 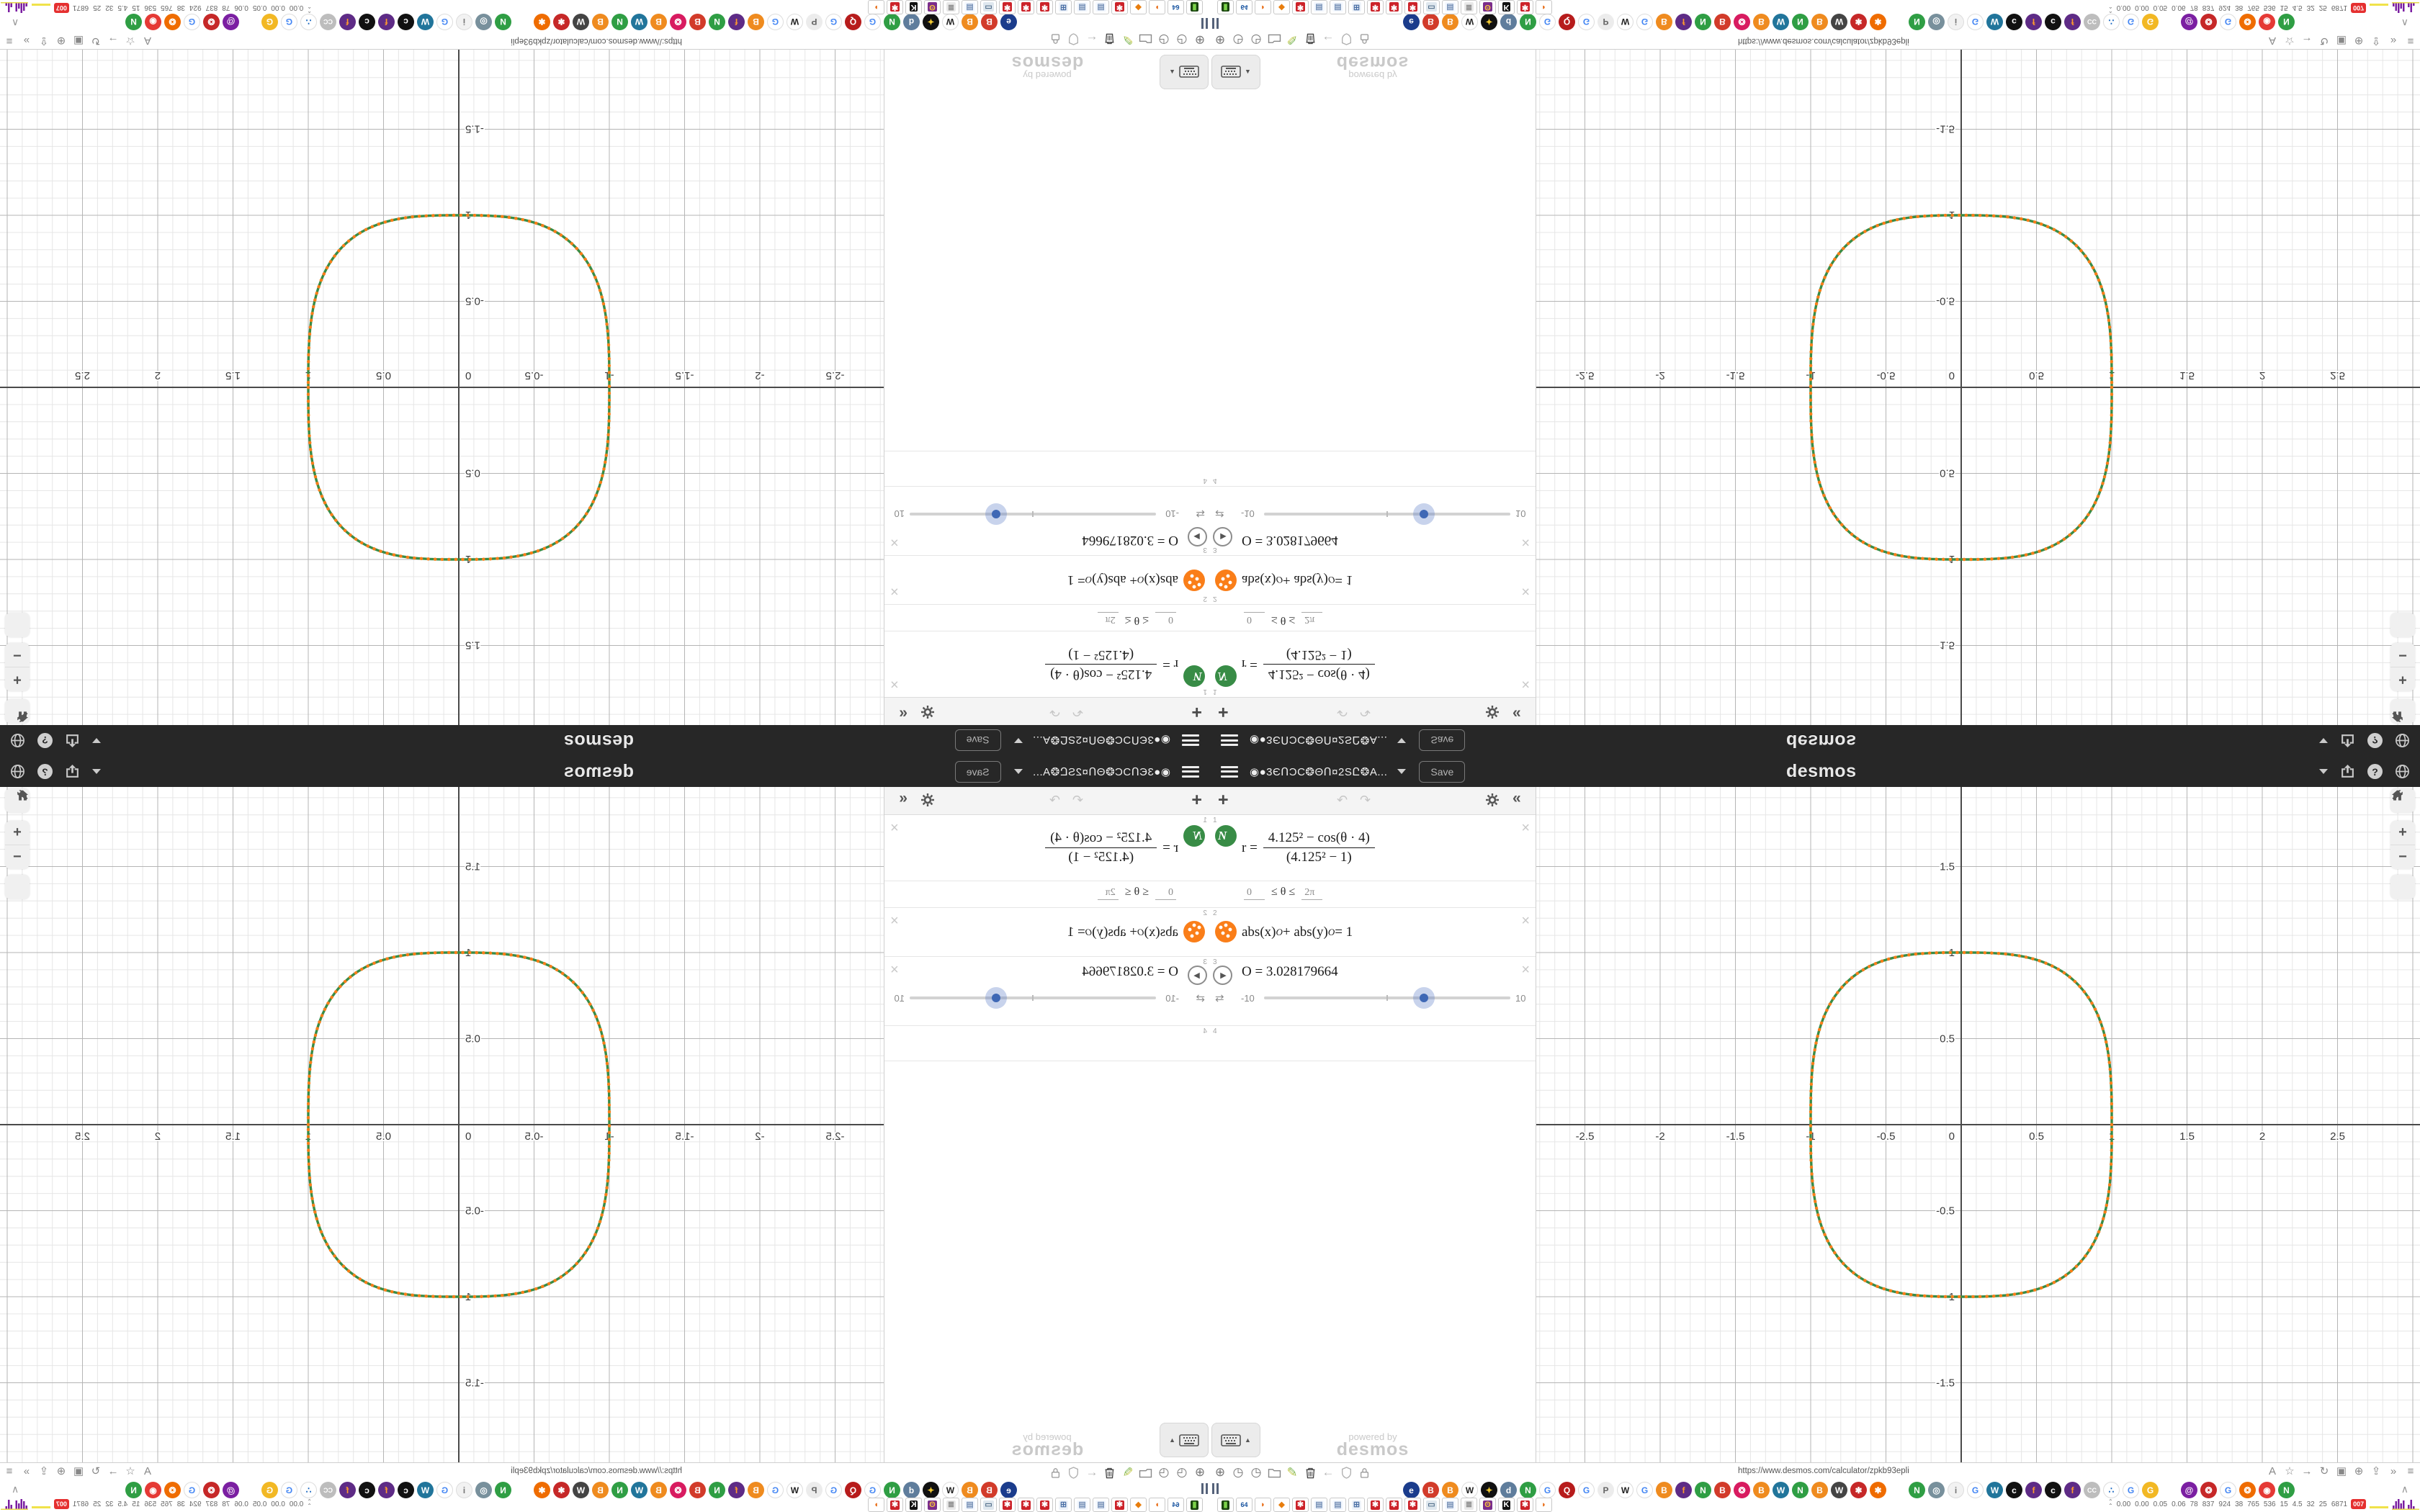 What do you see at coordinates (912, 1490) in the screenshot?
I see `bookmark-favicon: d` at bounding box center [912, 1490].